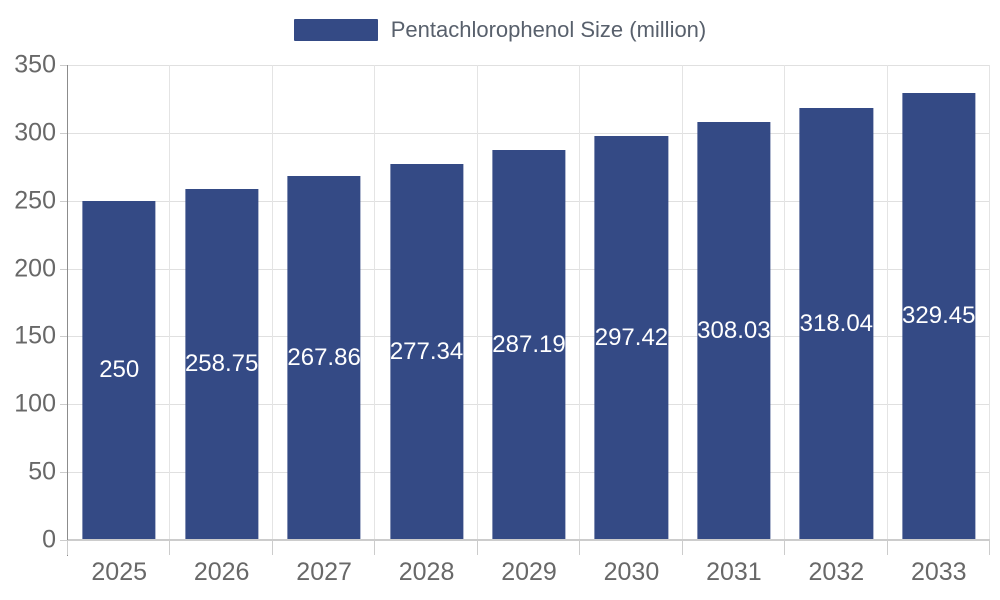 This screenshot has width=1000, height=600. I want to click on x-tick-label: 2029, so click(529, 572).